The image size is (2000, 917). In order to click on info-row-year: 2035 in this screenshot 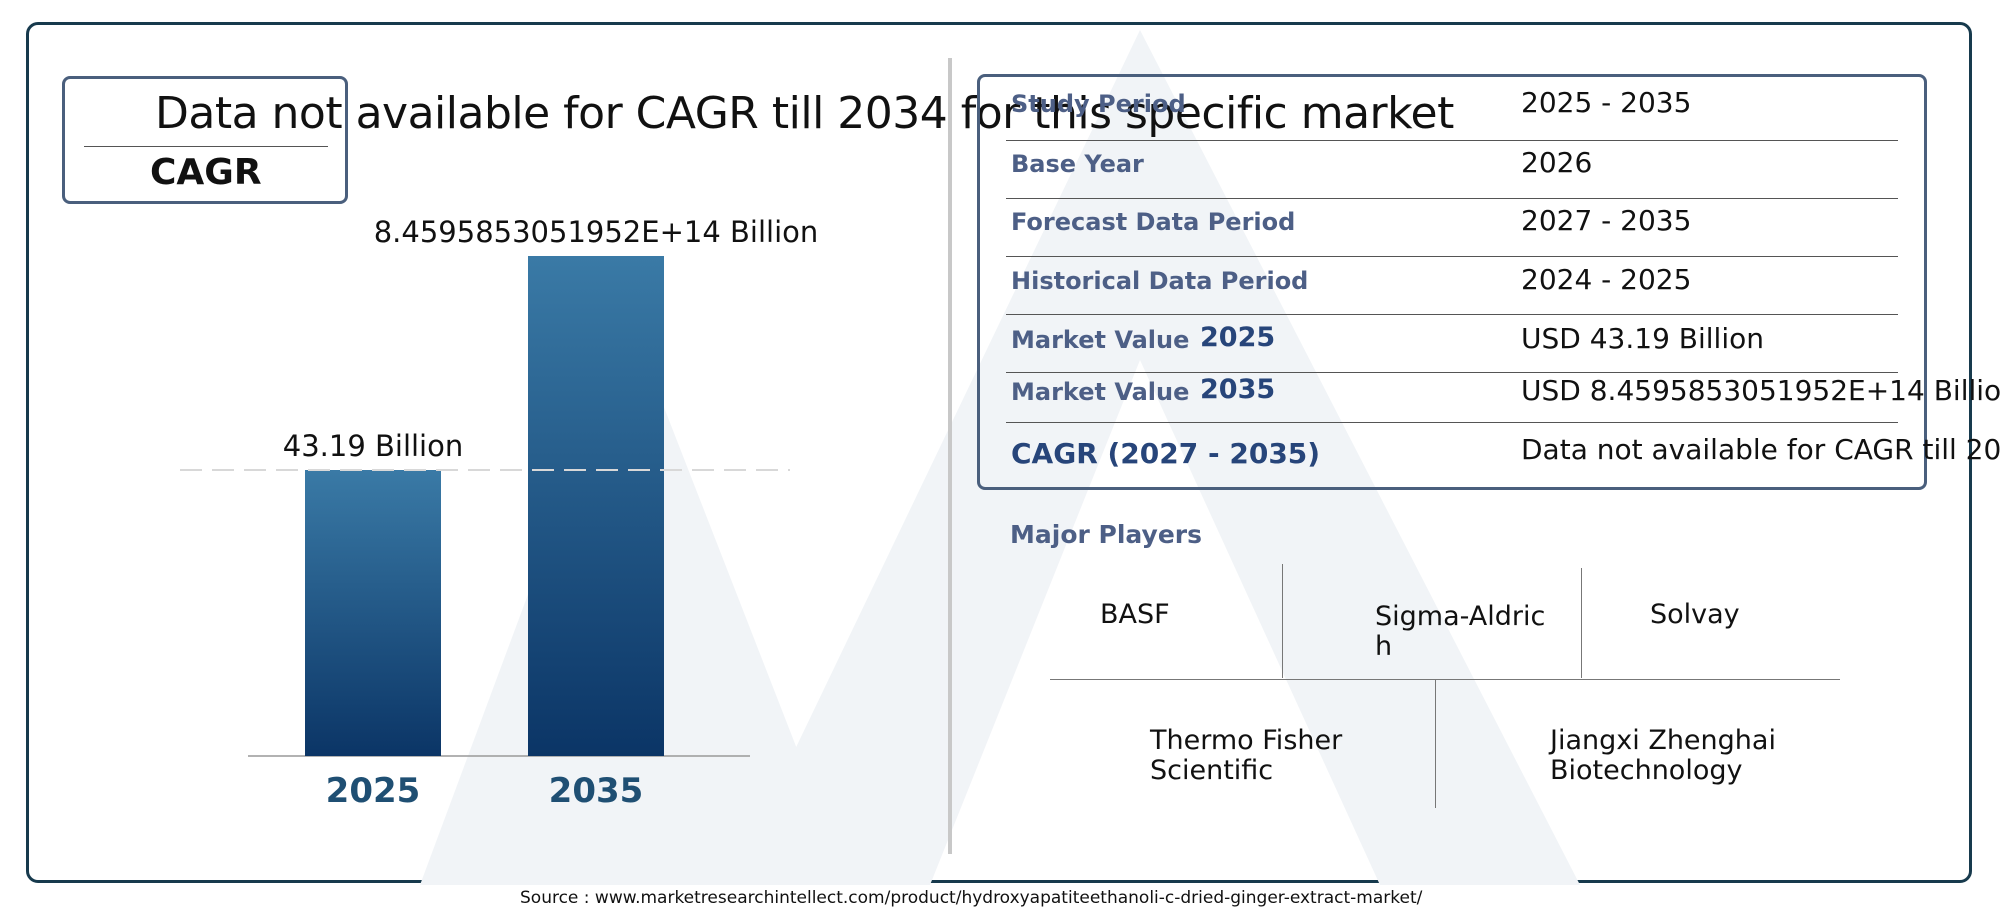, I will do `click(1238, 389)`.